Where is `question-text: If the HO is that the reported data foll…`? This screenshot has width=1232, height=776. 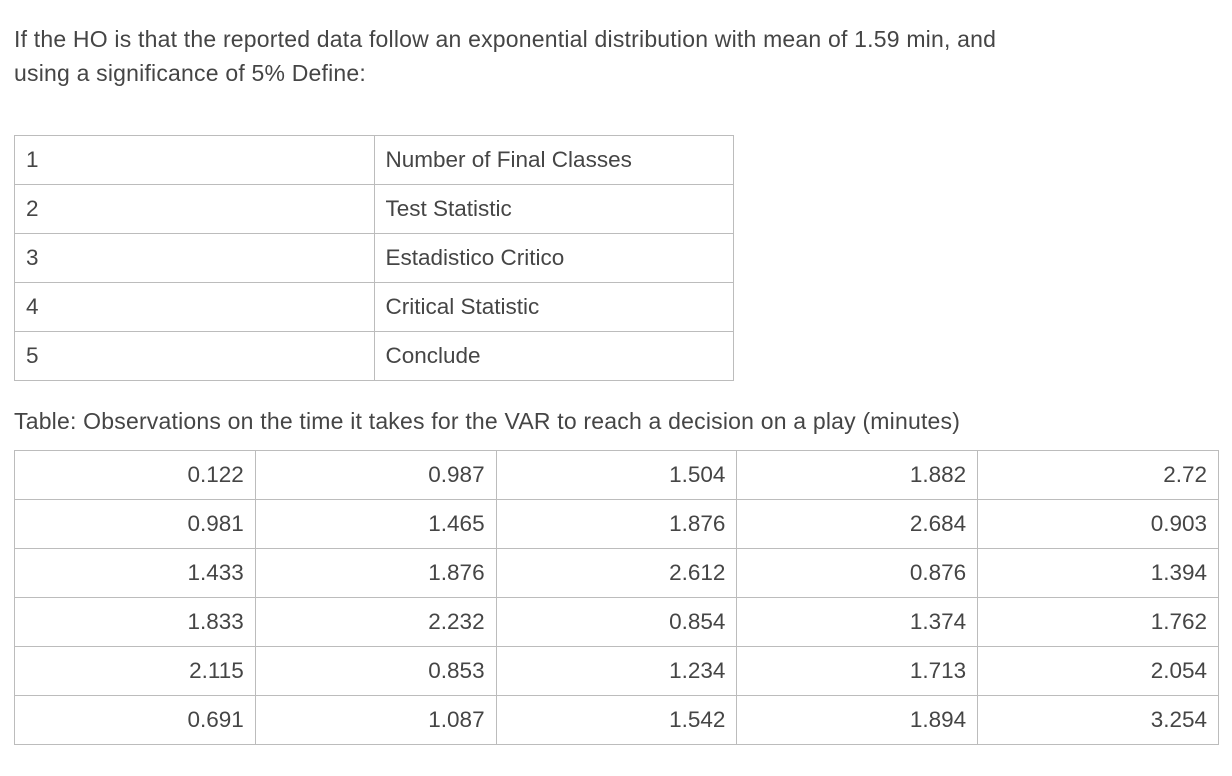 question-text: If the HO is that the reported data foll… is located at coordinates (616, 56).